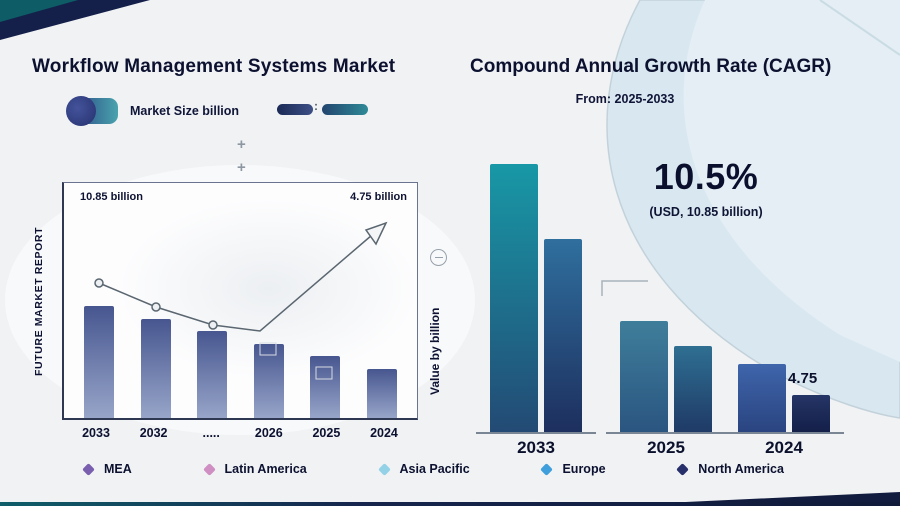  What do you see at coordinates (584, 469) in the screenshot?
I see `legend-label: Europe` at bounding box center [584, 469].